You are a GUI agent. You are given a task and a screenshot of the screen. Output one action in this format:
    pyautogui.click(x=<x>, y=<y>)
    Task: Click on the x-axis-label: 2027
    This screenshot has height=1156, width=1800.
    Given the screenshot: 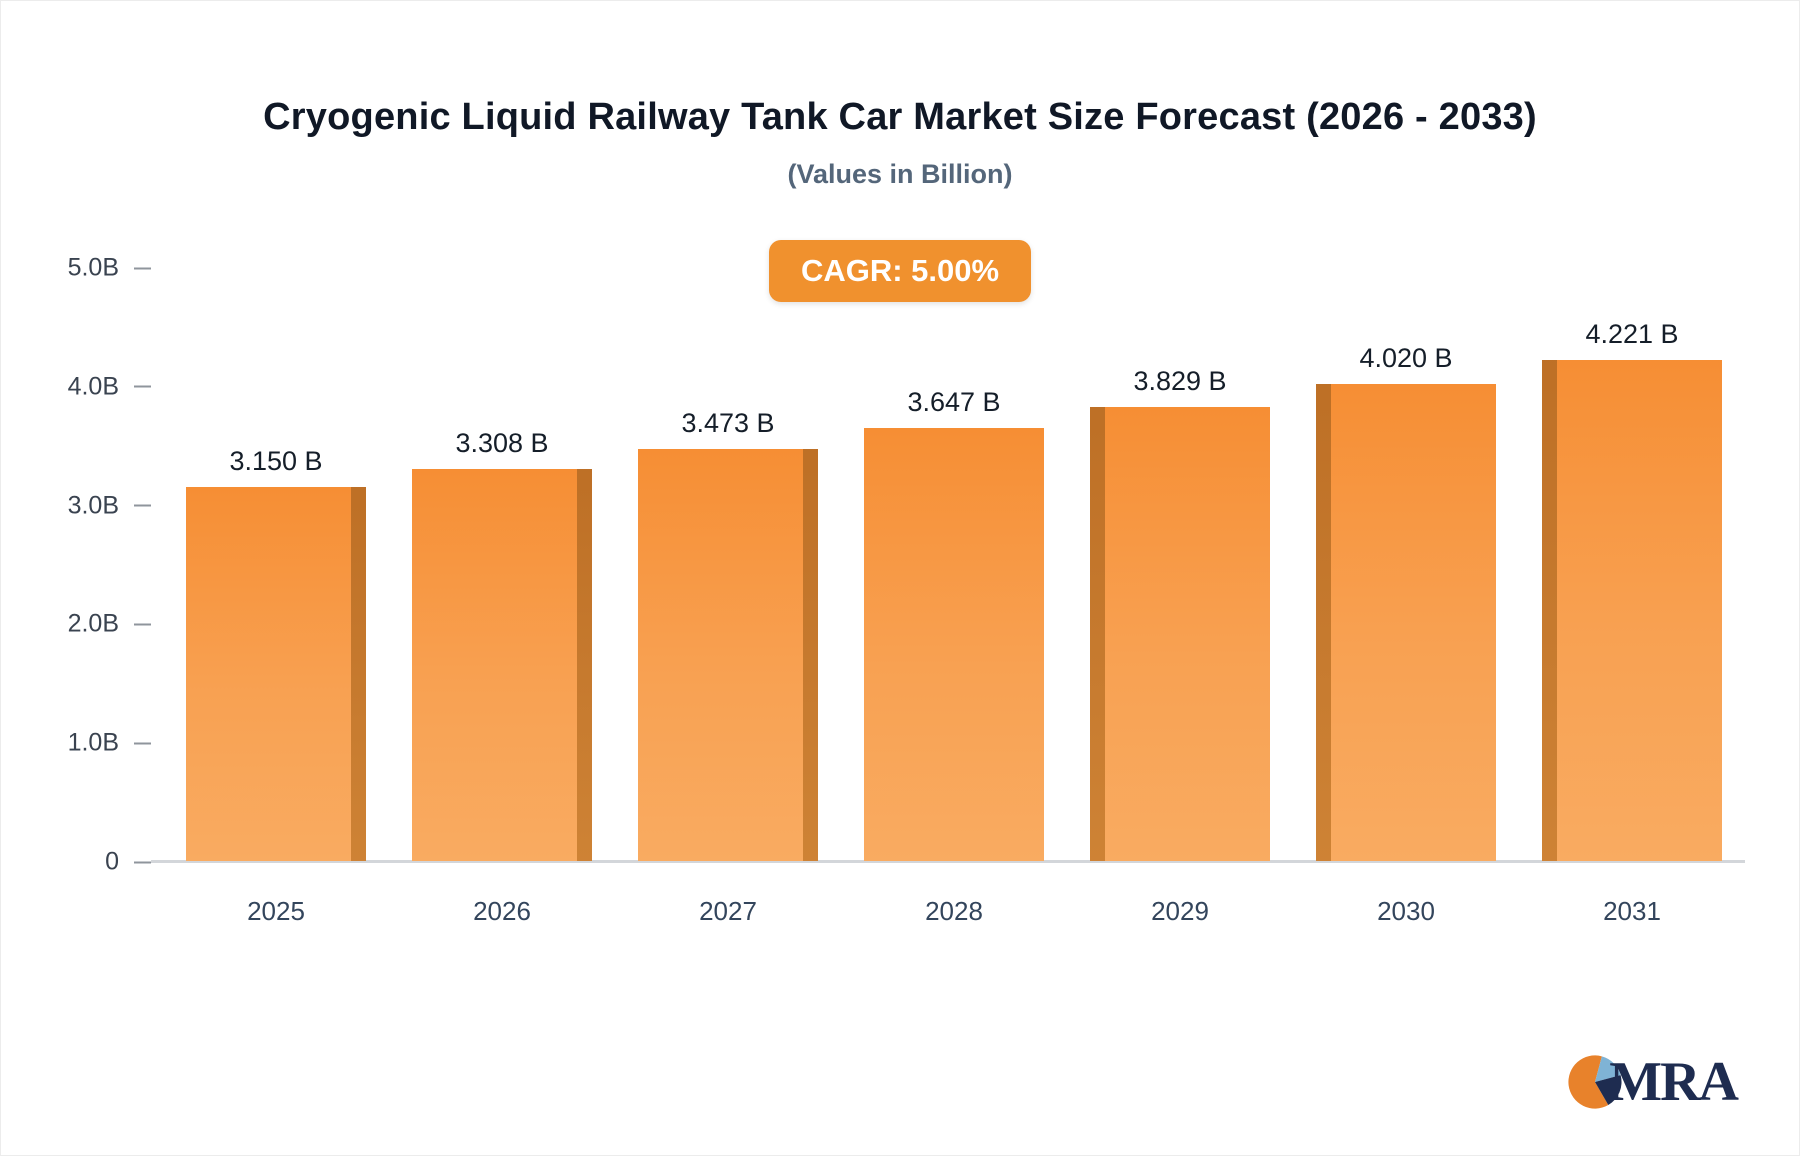 What is the action you would take?
    pyautogui.click(x=728, y=911)
    